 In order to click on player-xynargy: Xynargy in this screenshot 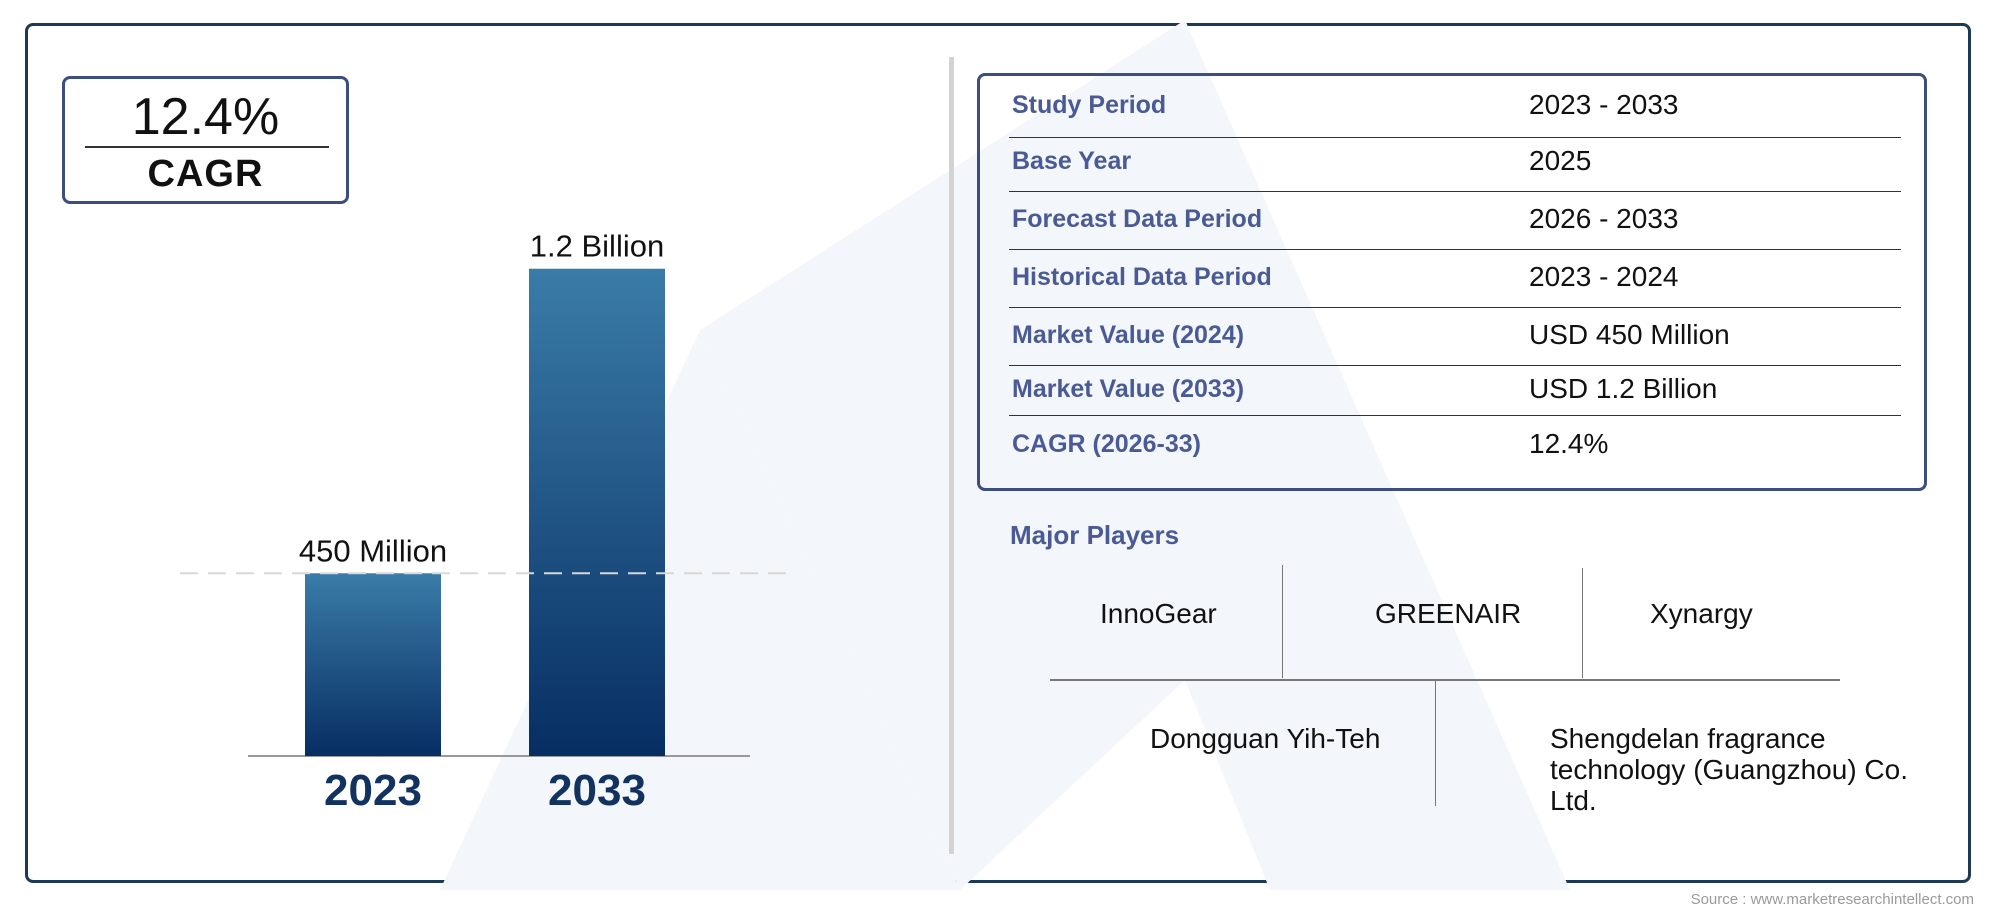, I will do `click(1701, 613)`.